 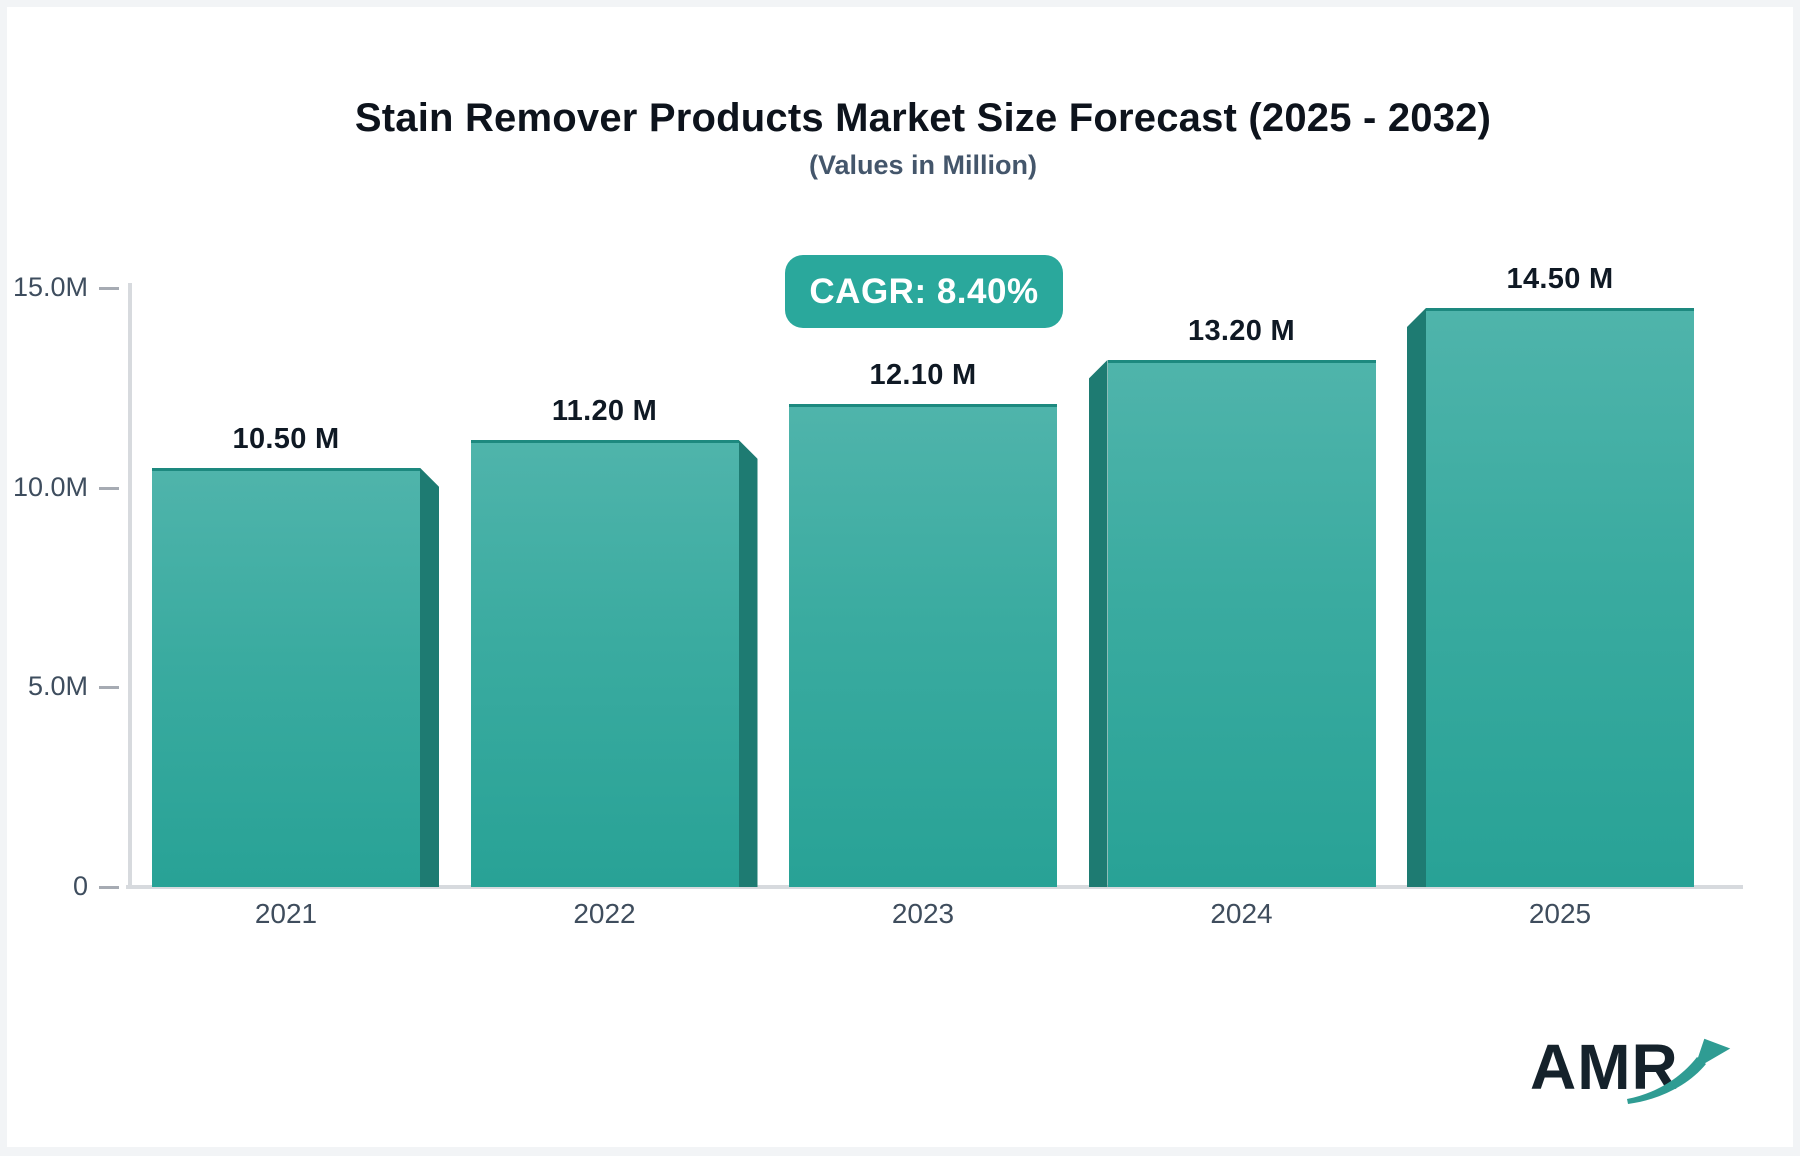 I want to click on y-axis-line, so click(x=130, y=586).